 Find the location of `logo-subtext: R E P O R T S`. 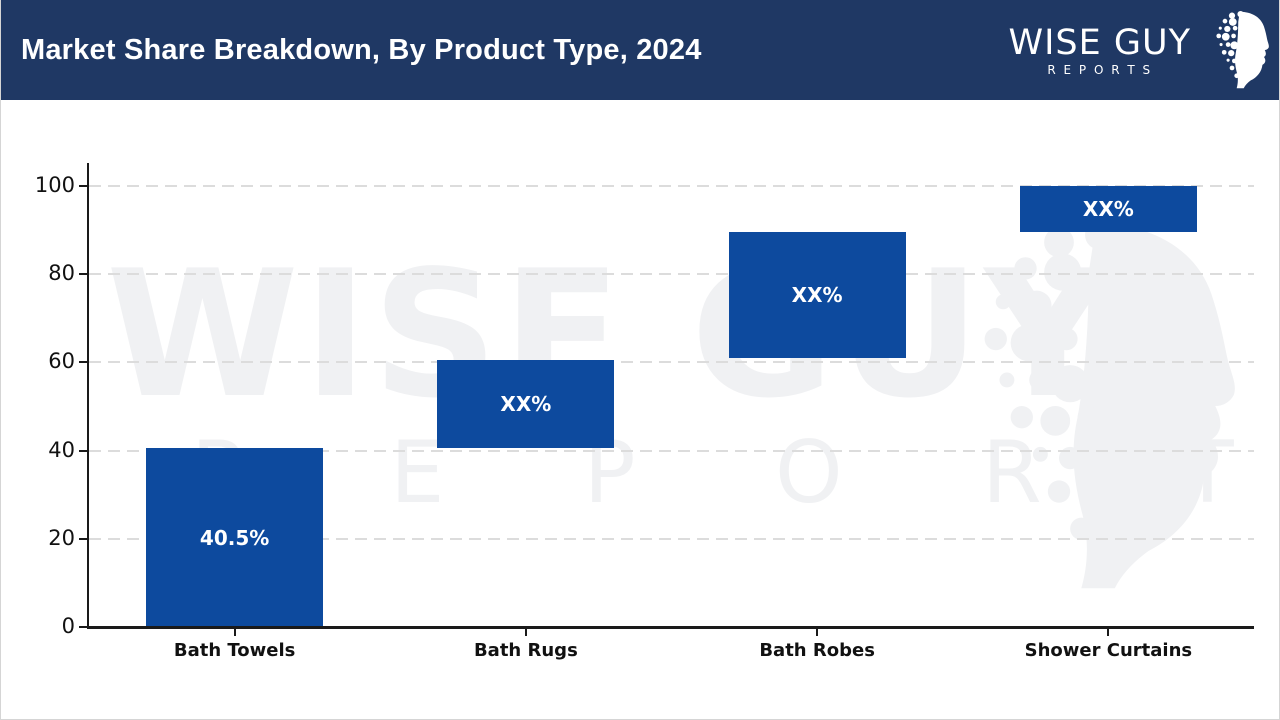

logo-subtext: R E P O R T S is located at coordinates (1100, 69).